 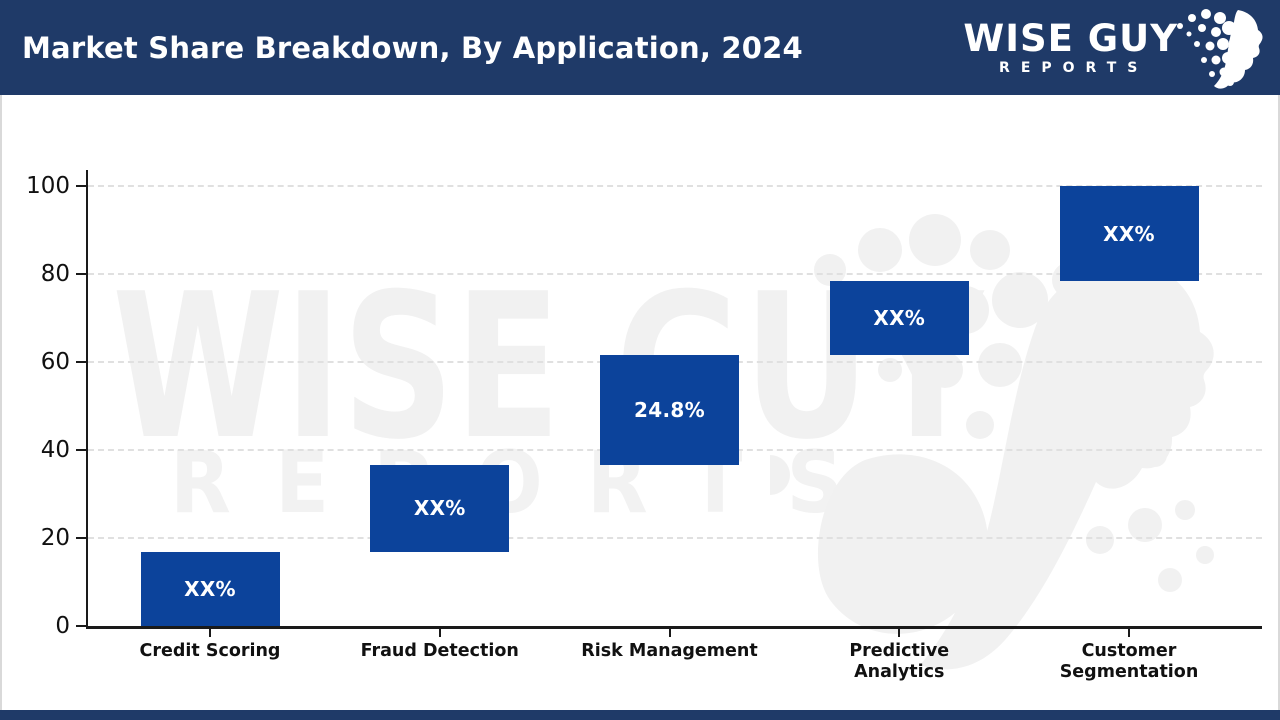 What do you see at coordinates (1074, 67) in the screenshot?
I see `logo-subtitle: REPORTS` at bounding box center [1074, 67].